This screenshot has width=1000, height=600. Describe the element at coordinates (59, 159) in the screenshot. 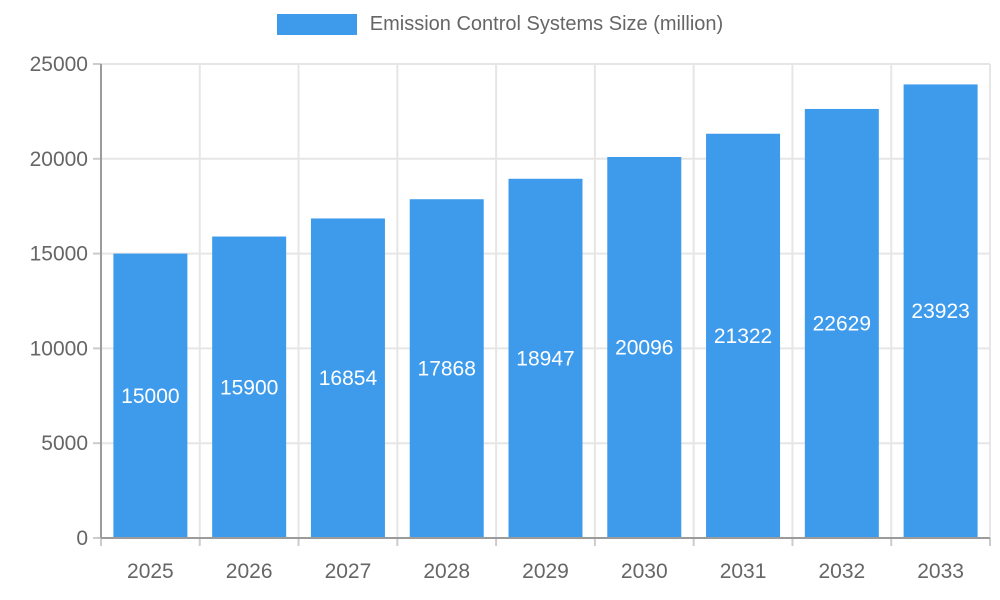

I see `y-tick-label: 20000` at that location.